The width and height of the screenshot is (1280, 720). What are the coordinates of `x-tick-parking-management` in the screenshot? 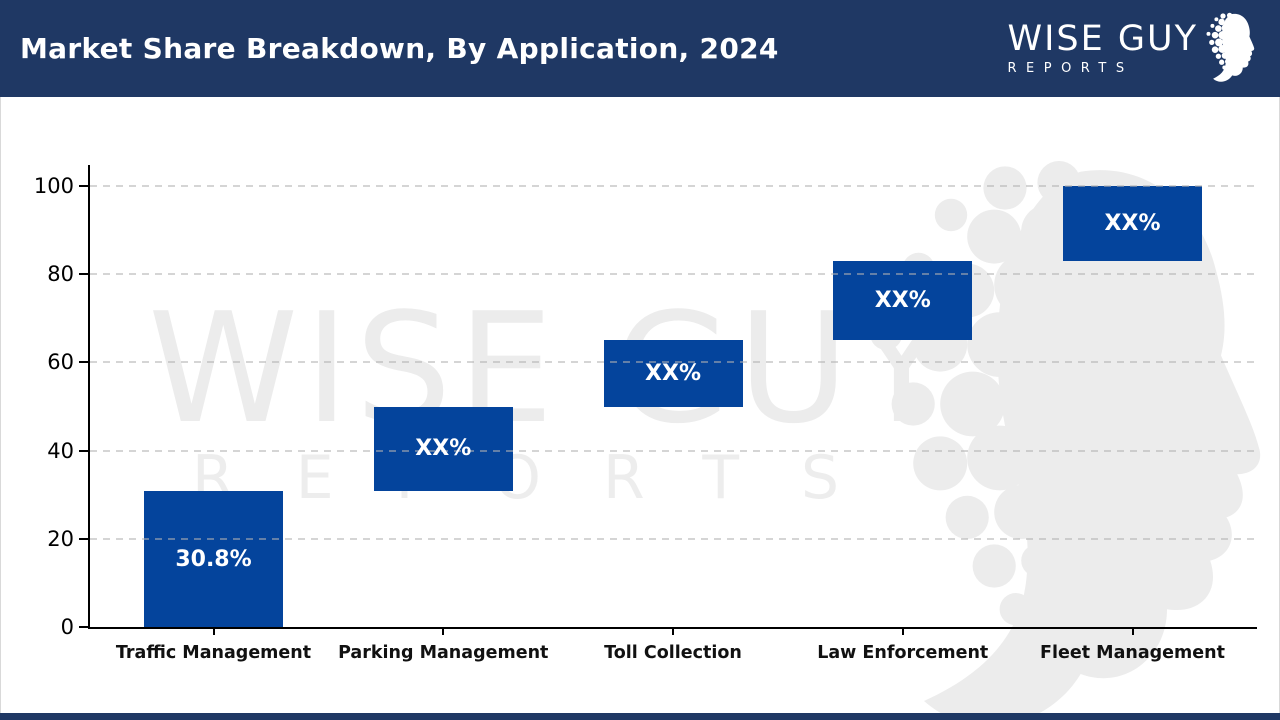 It's located at (443, 631).